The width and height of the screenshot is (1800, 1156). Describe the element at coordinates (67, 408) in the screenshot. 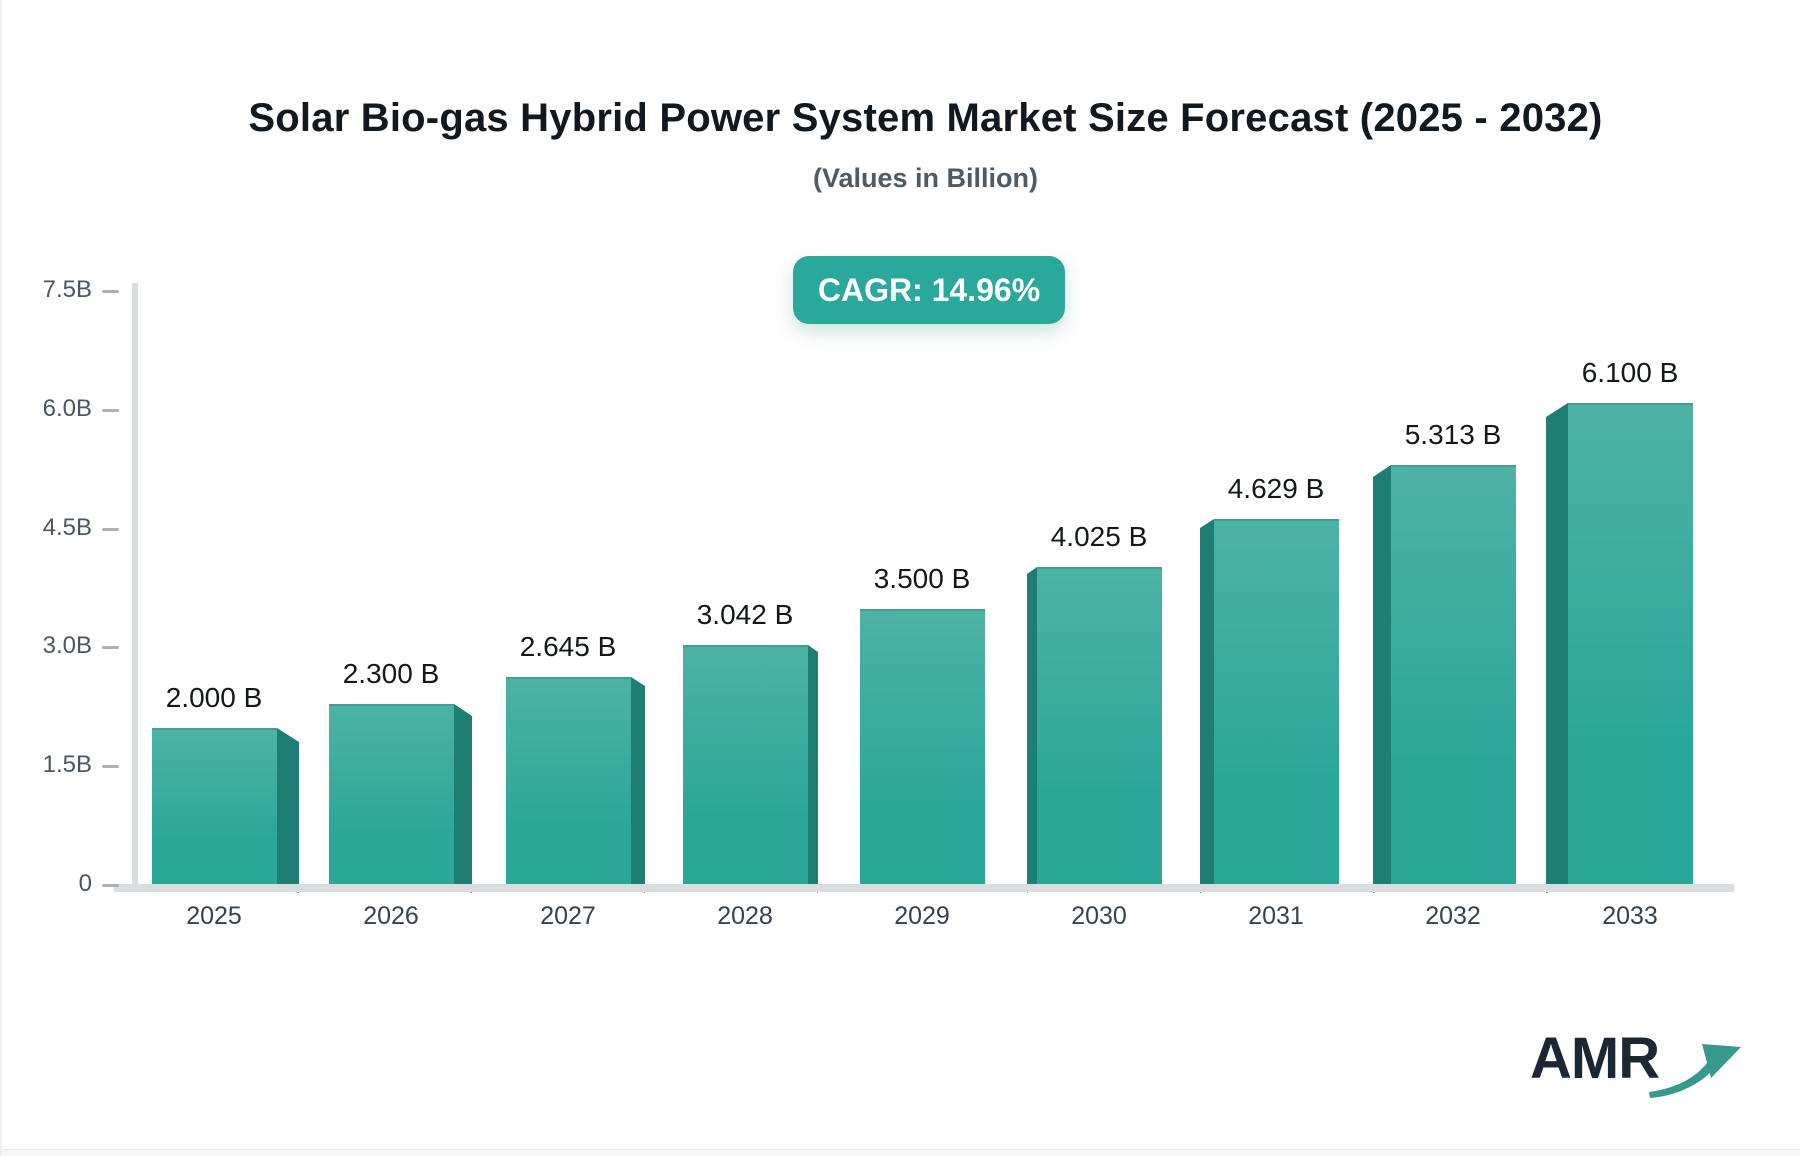

I see `y-tick-label: 6.0B` at that location.